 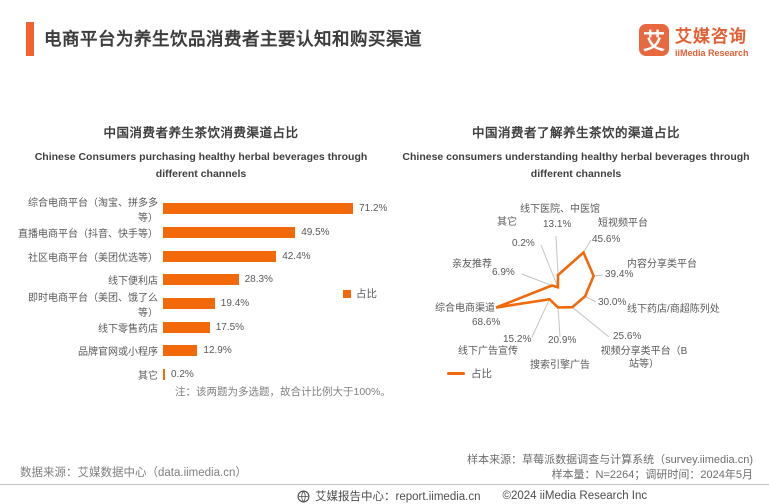 I want to click on radar-category-label: 内容分享类平台, so click(x=662, y=264).